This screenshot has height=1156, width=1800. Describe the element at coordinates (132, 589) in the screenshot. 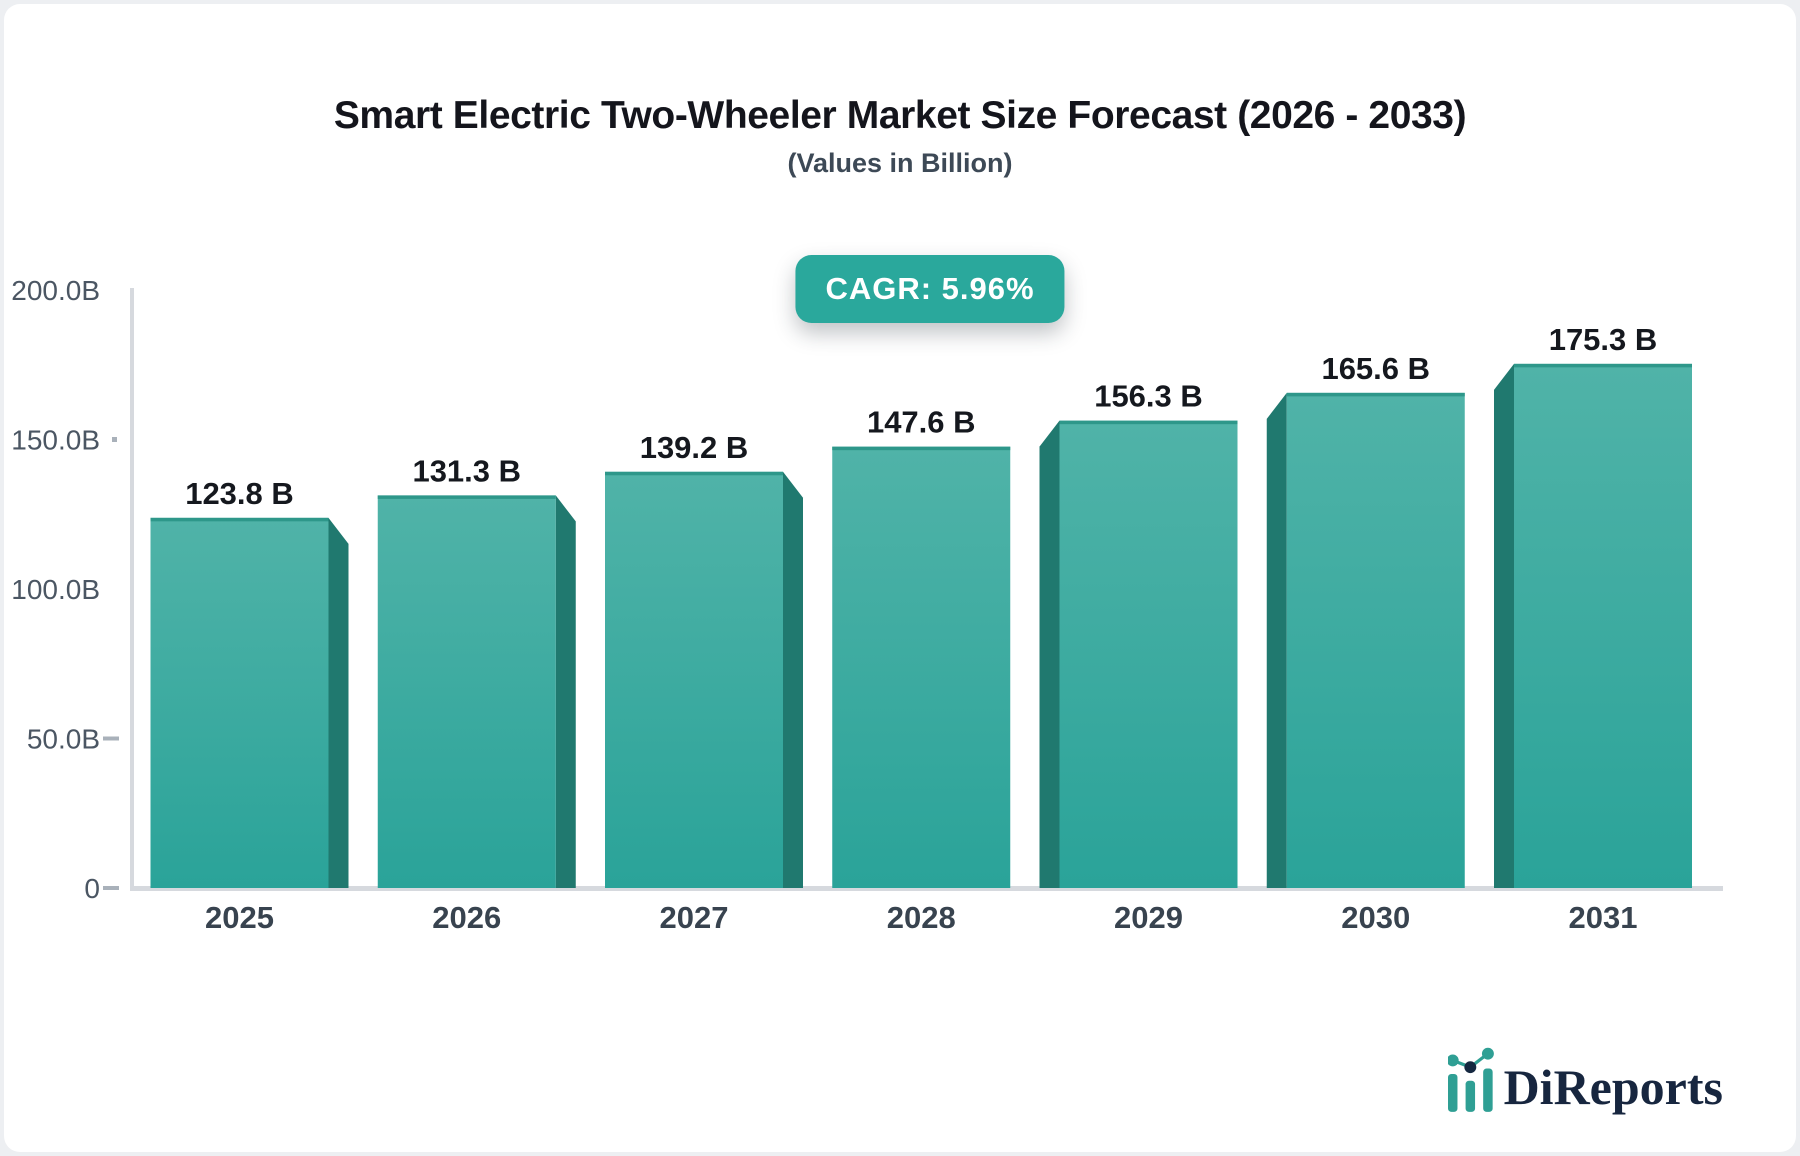

I see `y-axis-line` at that location.